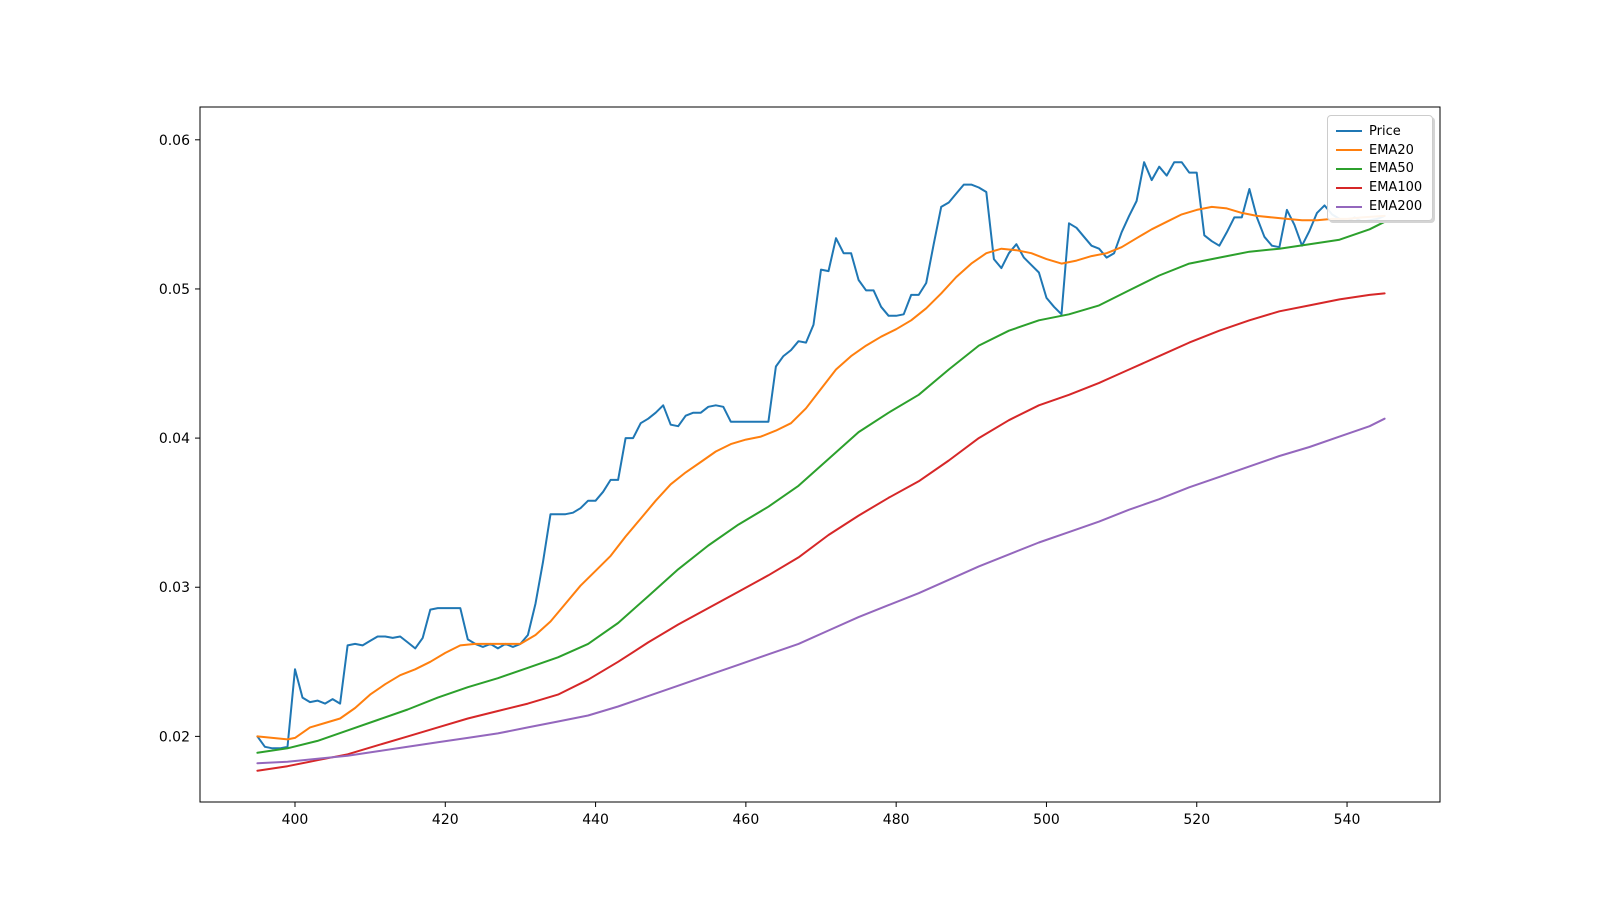  What do you see at coordinates (1391, 169) in the screenshot?
I see `legend-entry-label: EMA50` at bounding box center [1391, 169].